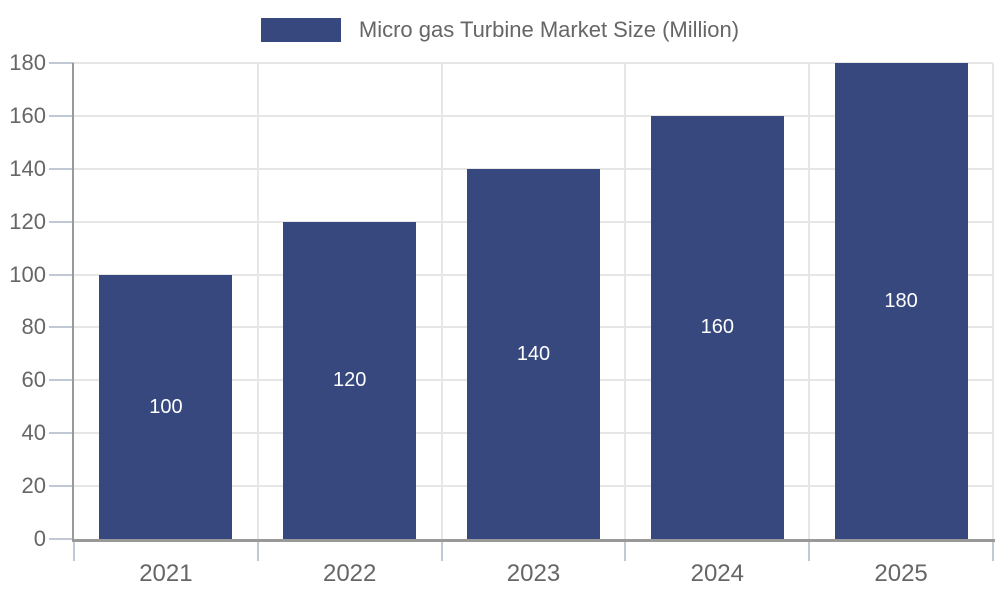 The height and width of the screenshot is (600, 1000). I want to click on x-axis-label: 2022, so click(349, 573).